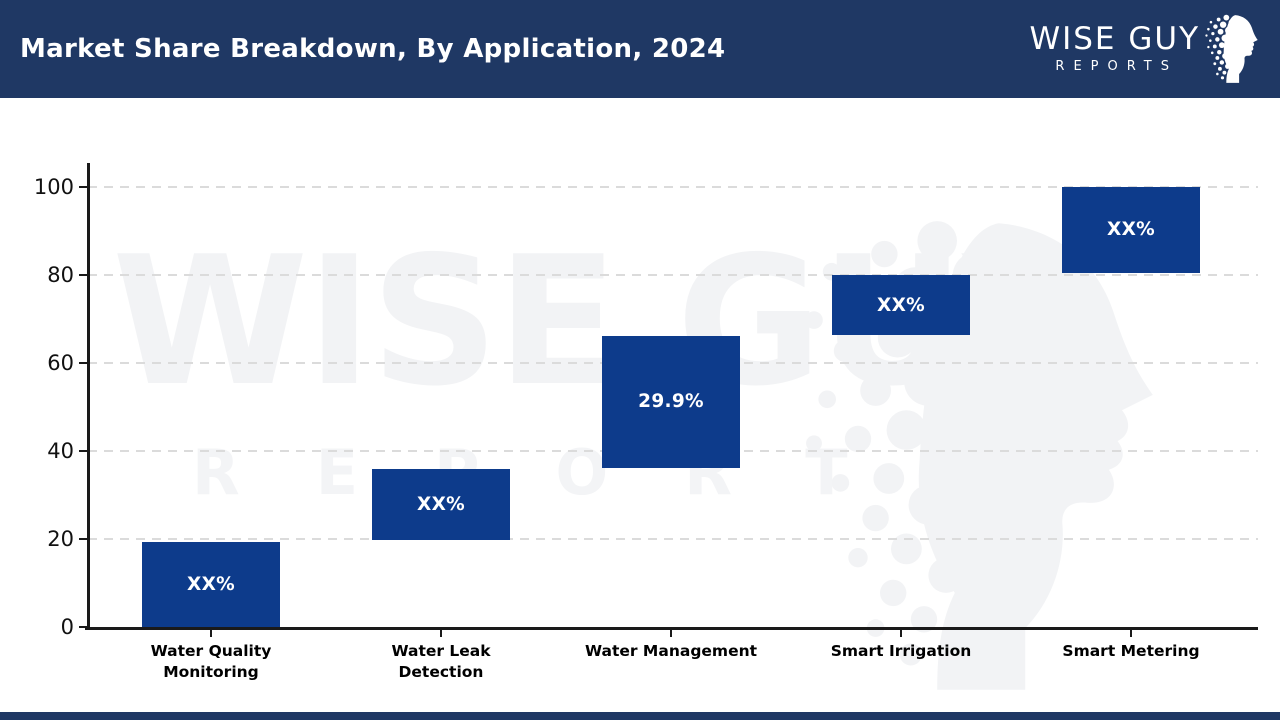 The image size is (1280, 720). Describe the element at coordinates (88, 395) in the screenshot. I see `y-axis-line` at that location.